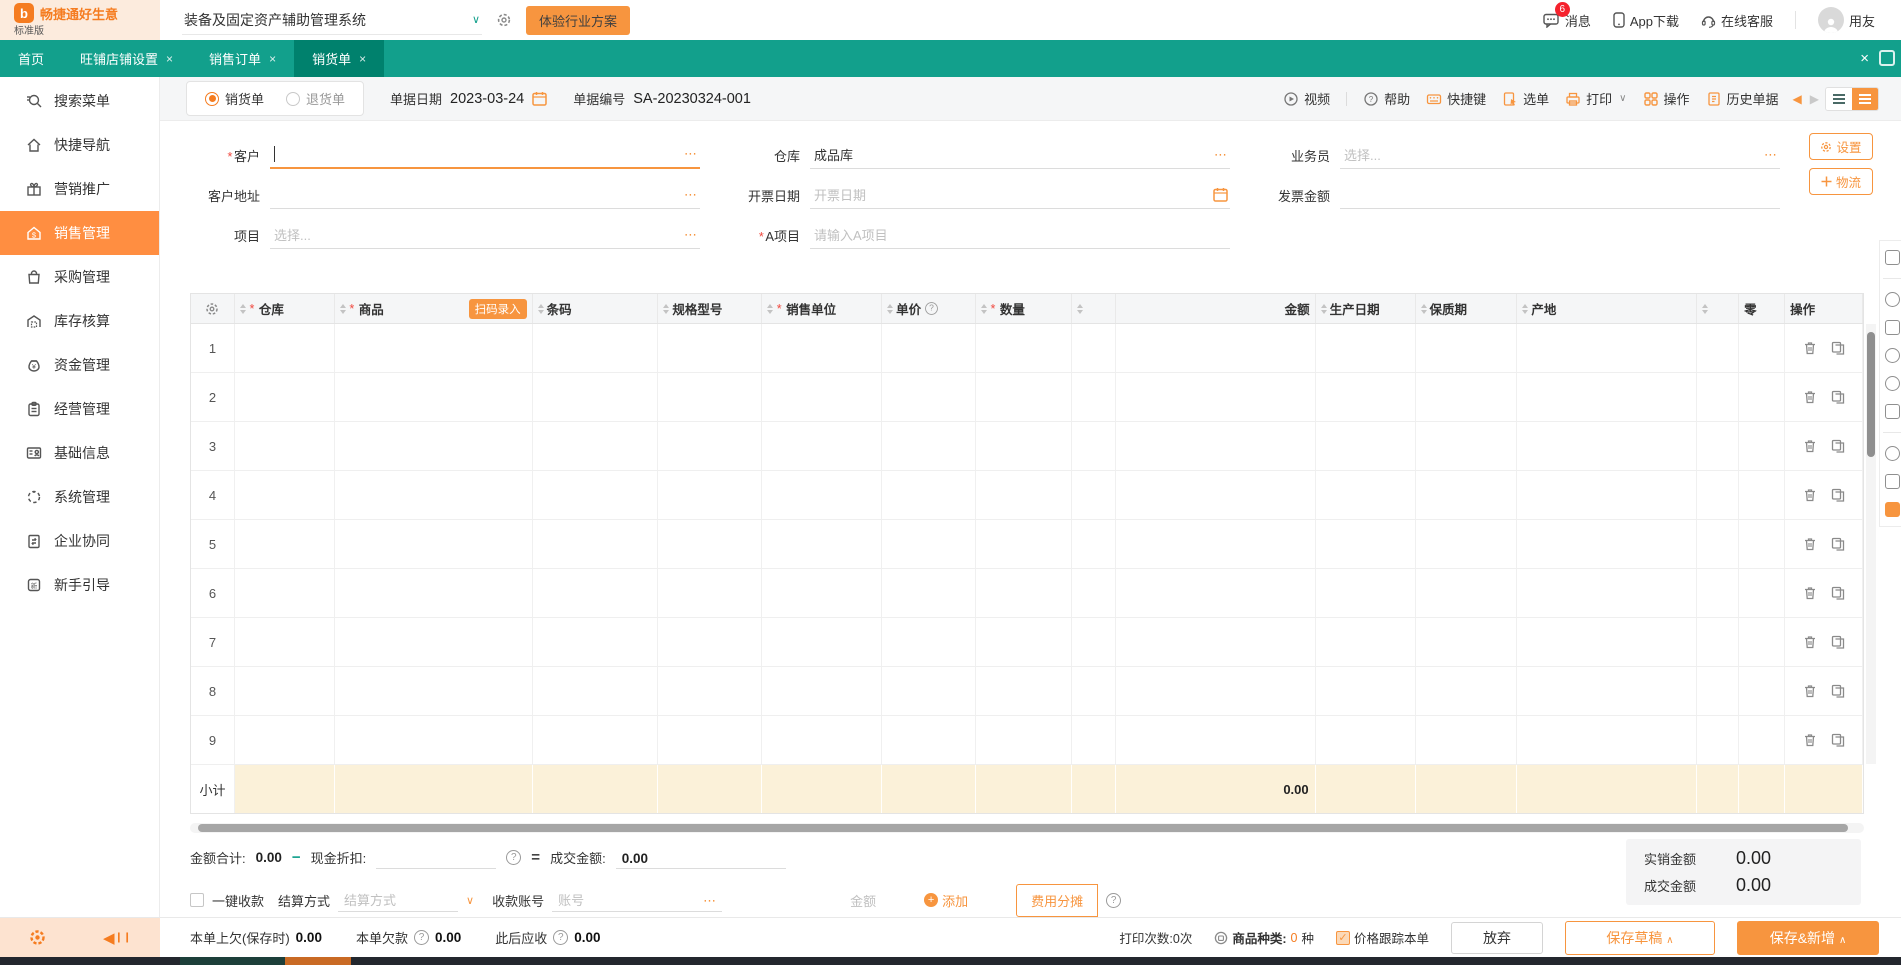 This screenshot has width=1901, height=965. Describe the element at coordinates (212, 309) in the screenshot. I see `grid-settings-gear-icon` at that location.